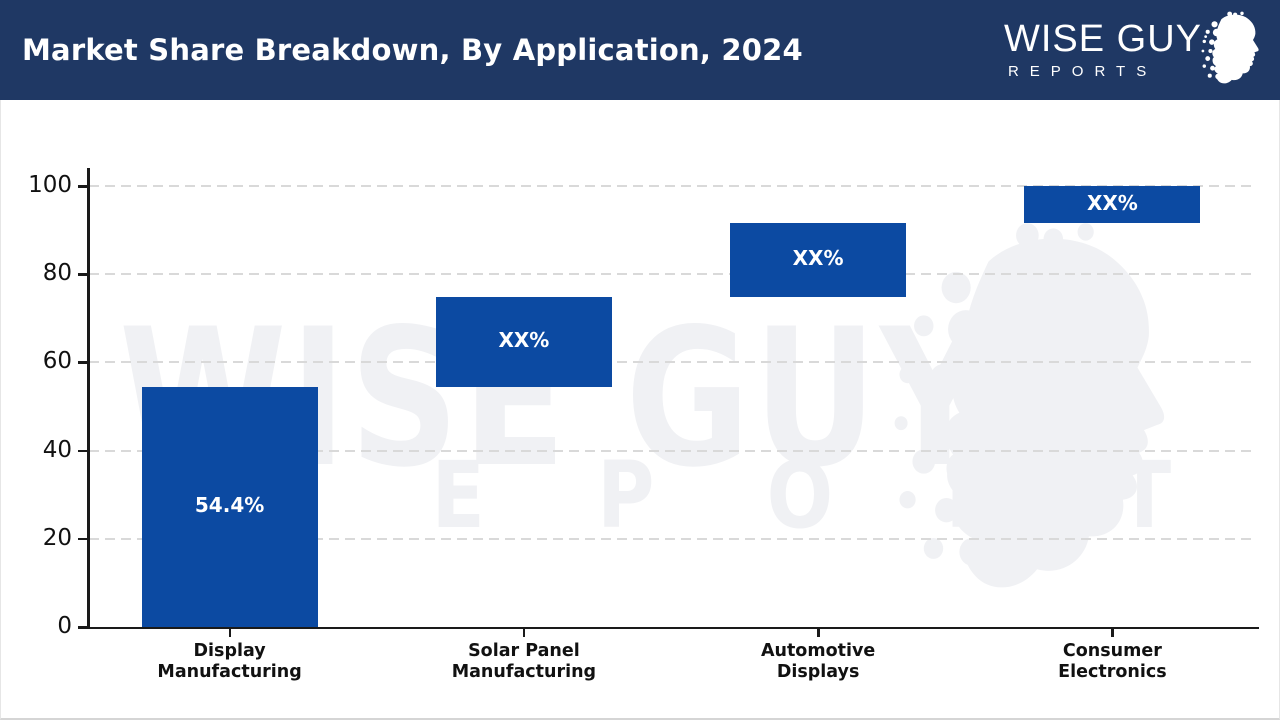  Describe the element at coordinates (57, 361) in the screenshot. I see `y-axis-tick-label: 60` at that location.